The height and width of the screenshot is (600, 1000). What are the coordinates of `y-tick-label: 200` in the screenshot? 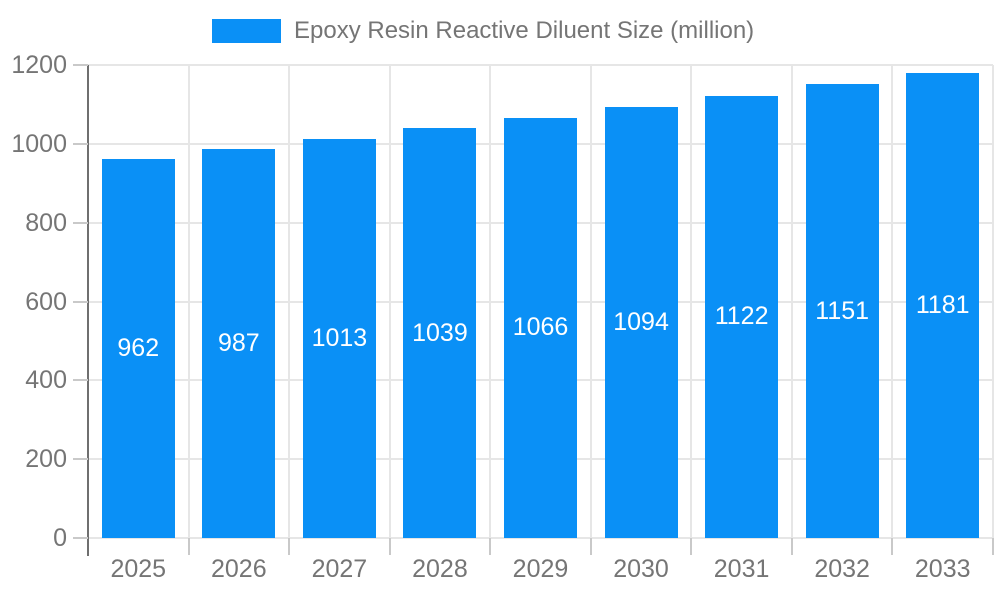 It's located at (46, 459).